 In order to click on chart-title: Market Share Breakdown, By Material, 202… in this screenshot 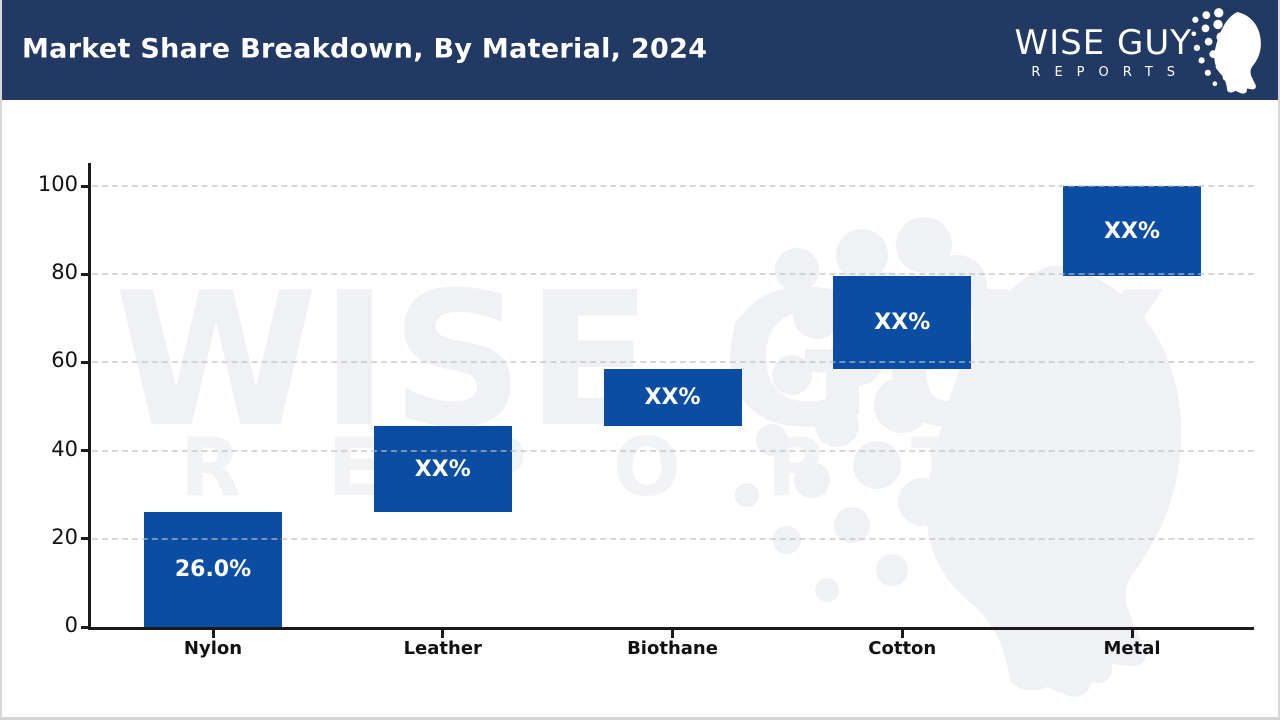, I will do `click(365, 49)`.